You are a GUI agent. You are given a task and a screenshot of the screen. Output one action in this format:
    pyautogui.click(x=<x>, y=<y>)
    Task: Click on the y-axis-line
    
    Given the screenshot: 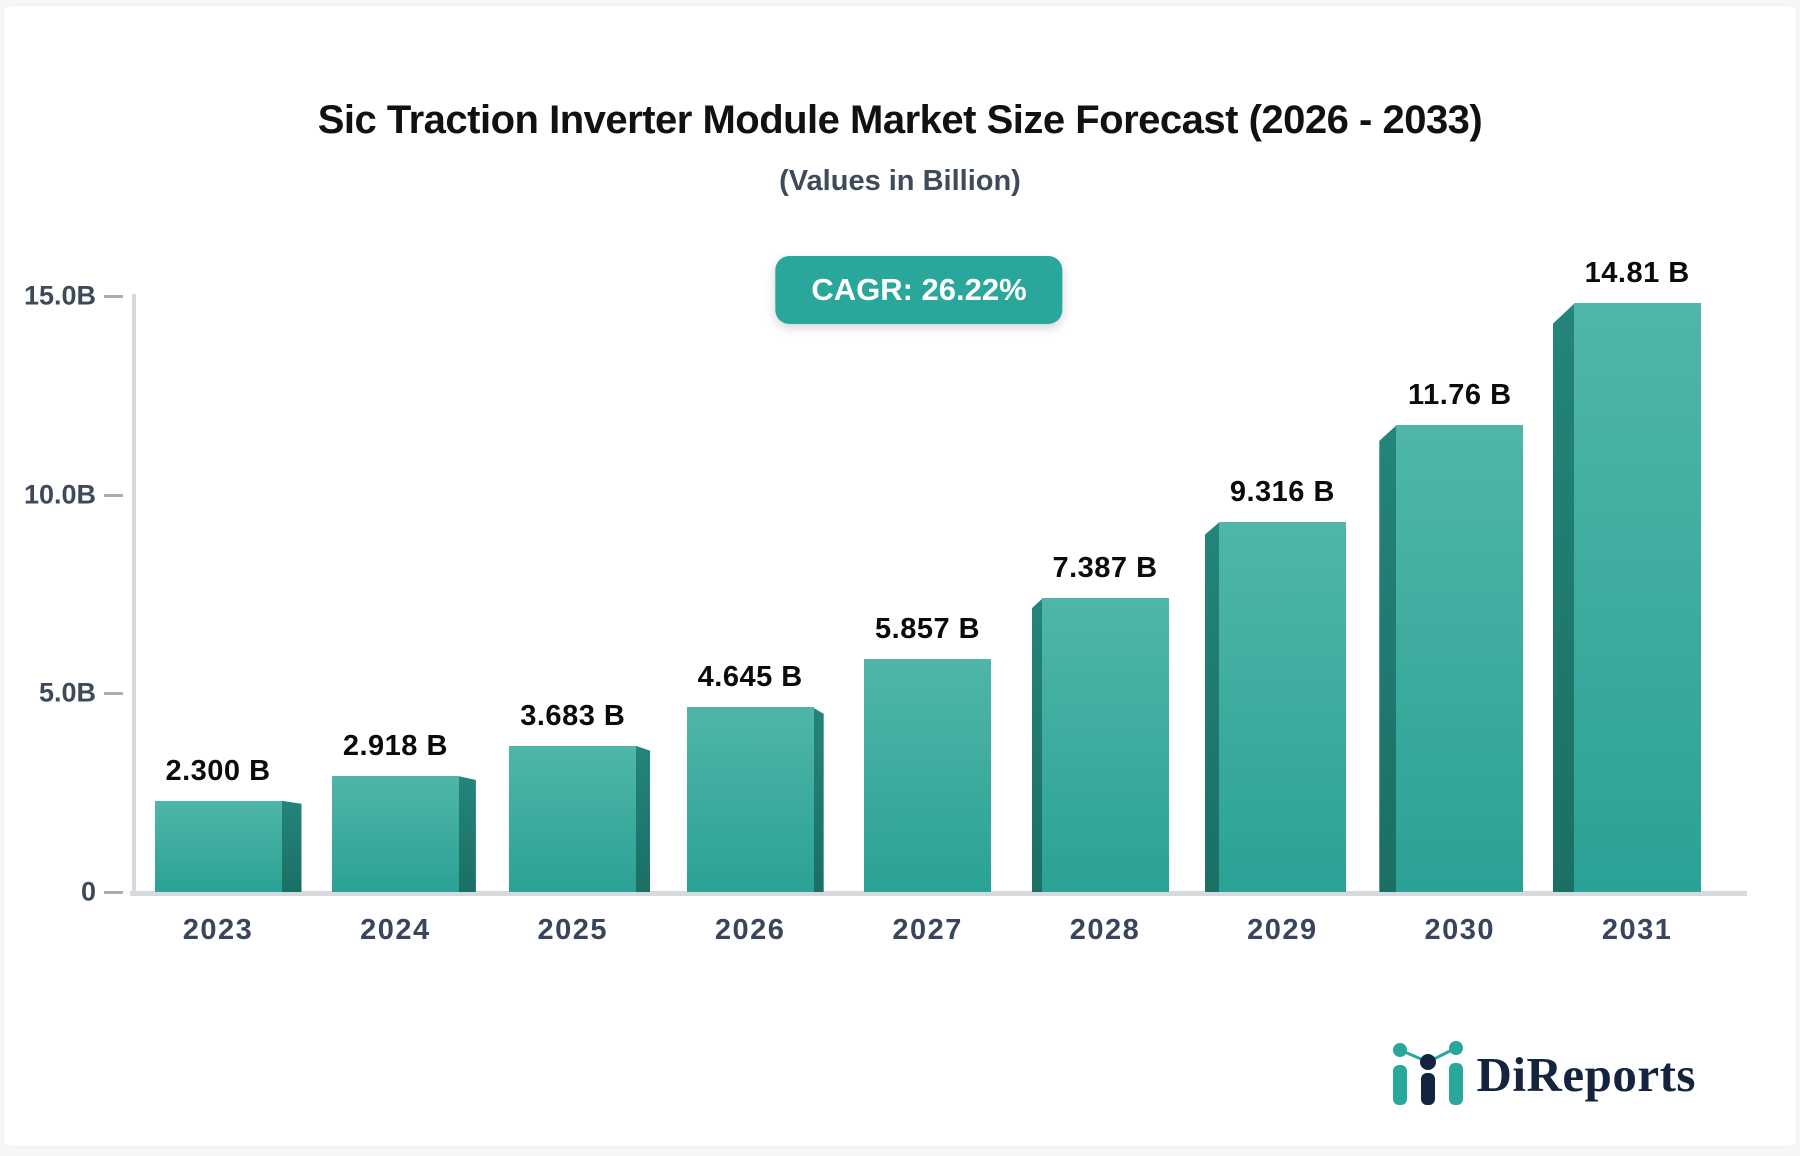 What is the action you would take?
    pyautogui.click(x=134, y=595)
    